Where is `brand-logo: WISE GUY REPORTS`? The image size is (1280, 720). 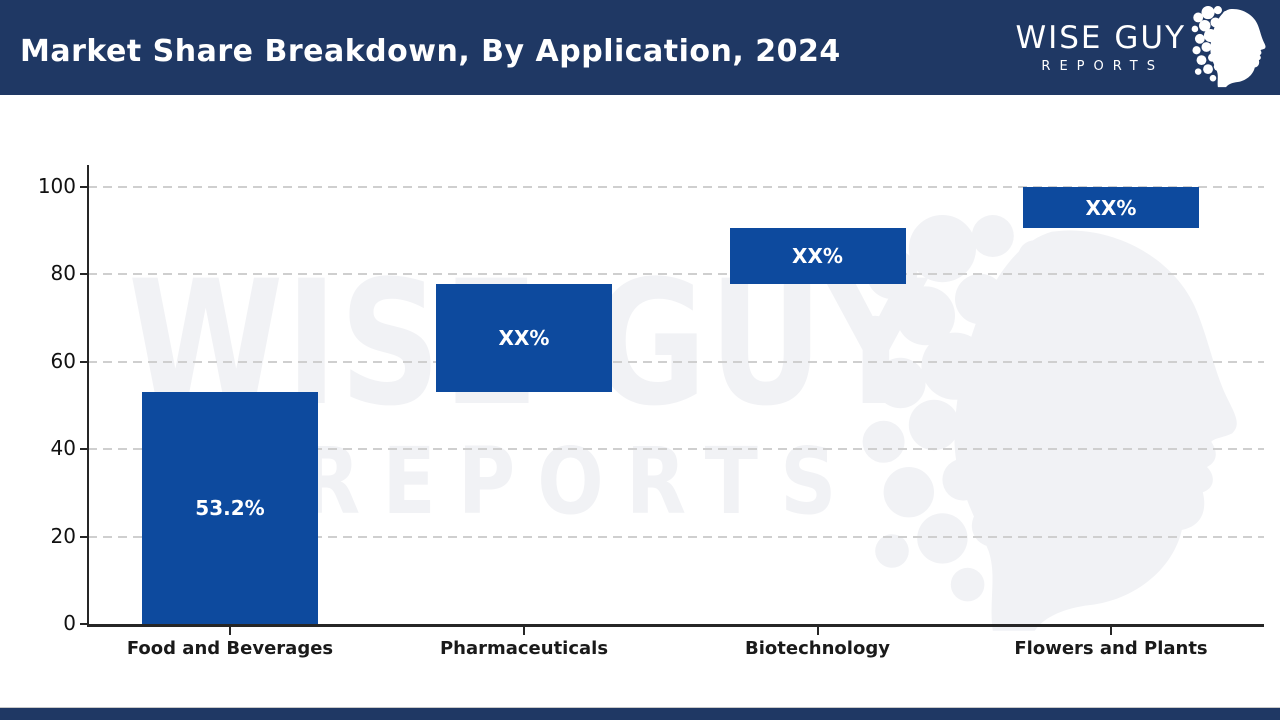
brand-logo: WISE GUY REPORTS is located at coordinates (1143, 47).